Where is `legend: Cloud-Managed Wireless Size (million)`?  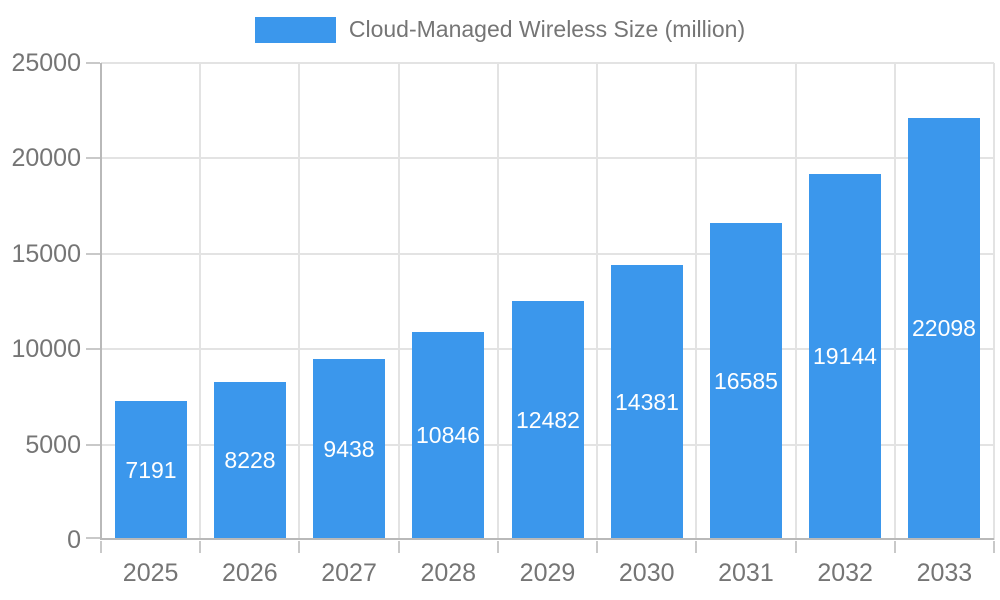 legend: Cloud-Managed Wireless Size (million) is located at coordinates (500, 29).